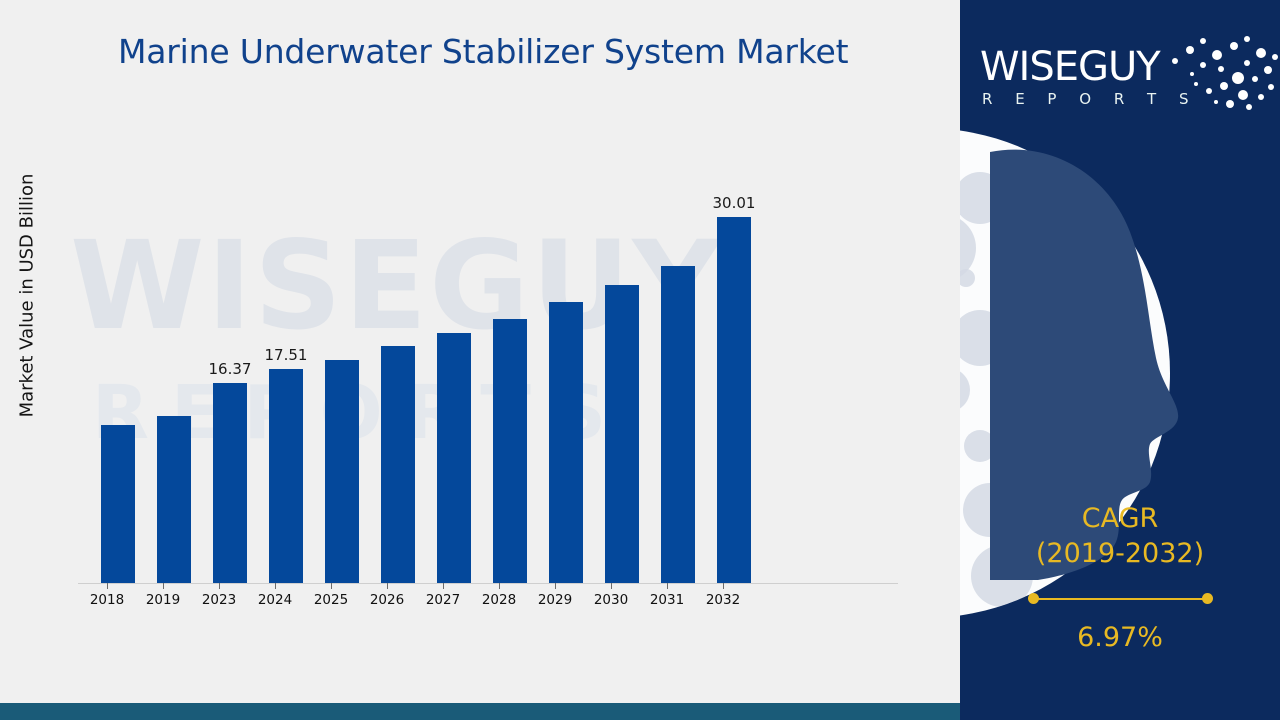 The image size is (1280, 720). Describe the element at coordinates (734, 202) in the screenshot. I see `bar-value-label: 30.01` at that location.